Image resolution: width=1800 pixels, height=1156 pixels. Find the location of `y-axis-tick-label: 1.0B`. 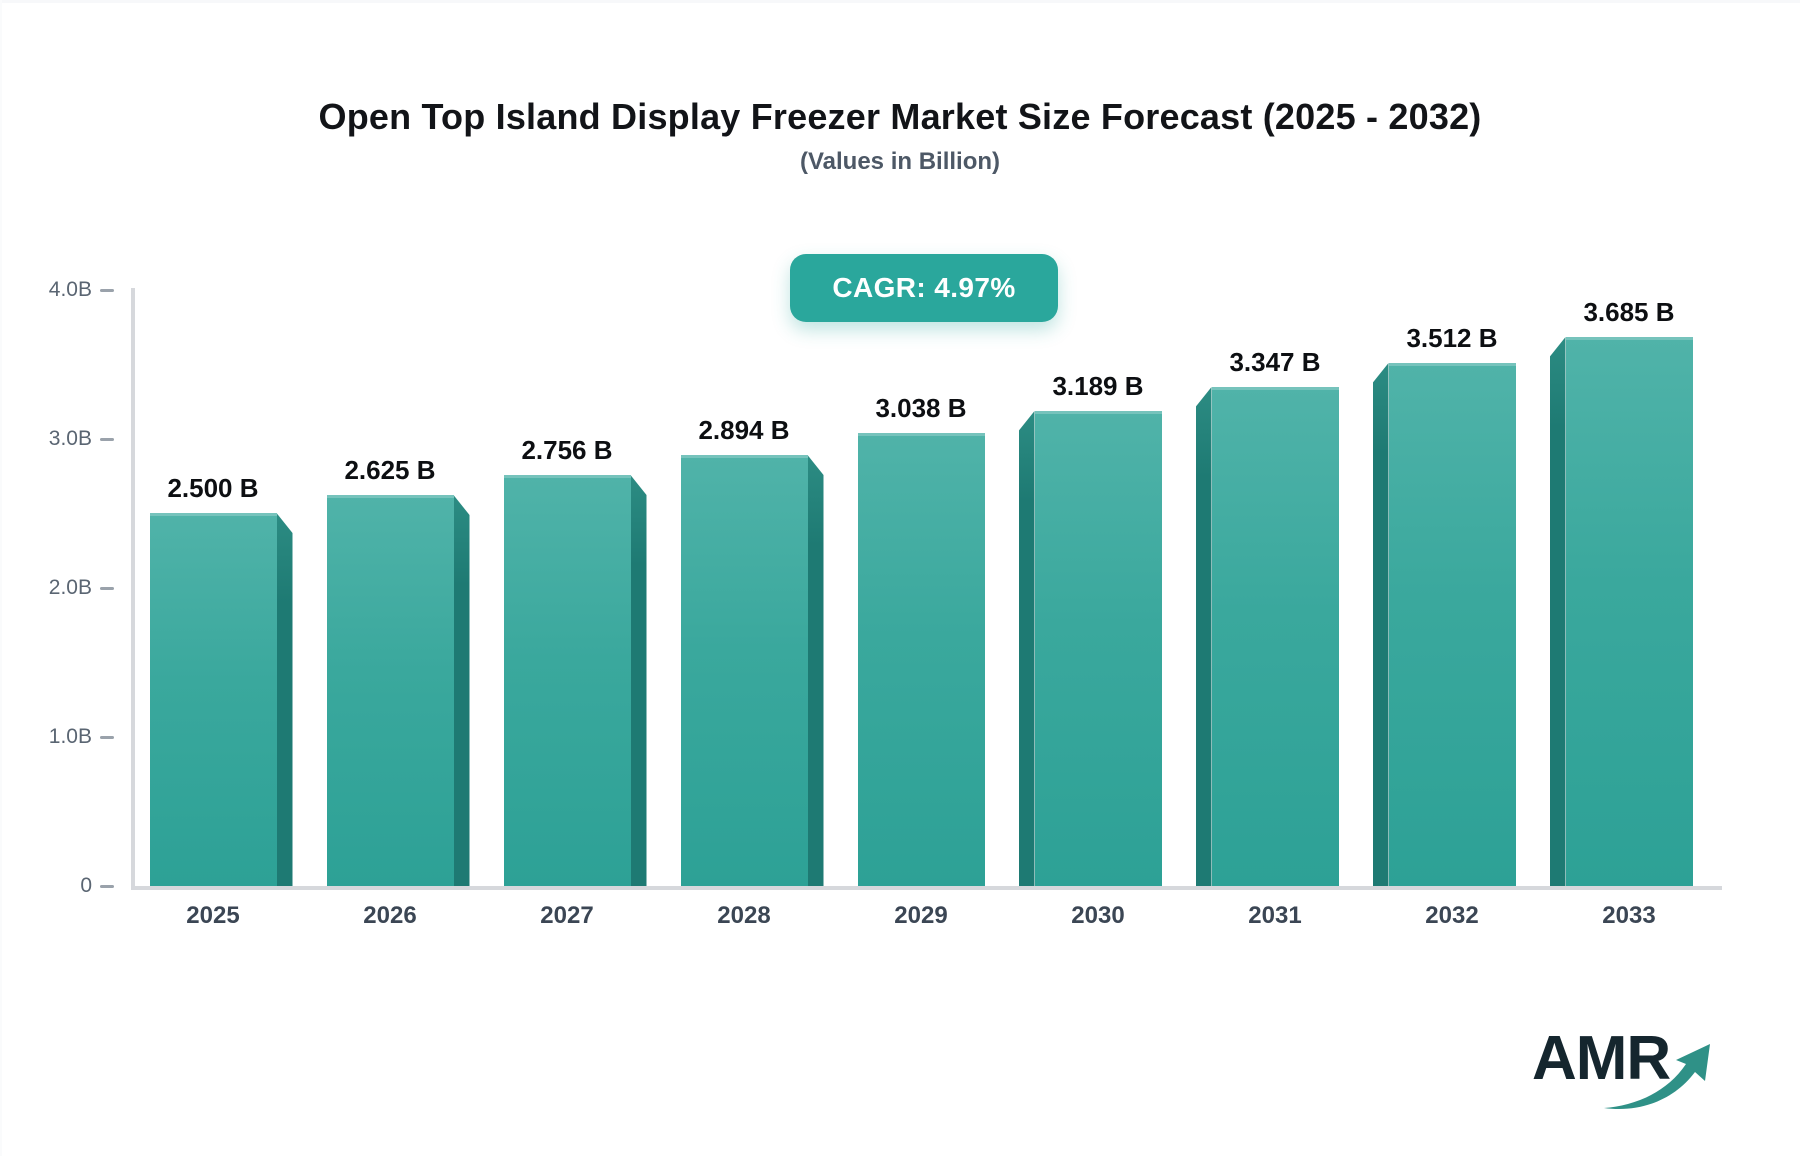

y-axis-tick-label: 1.0B is located at coordinates (70, 736).